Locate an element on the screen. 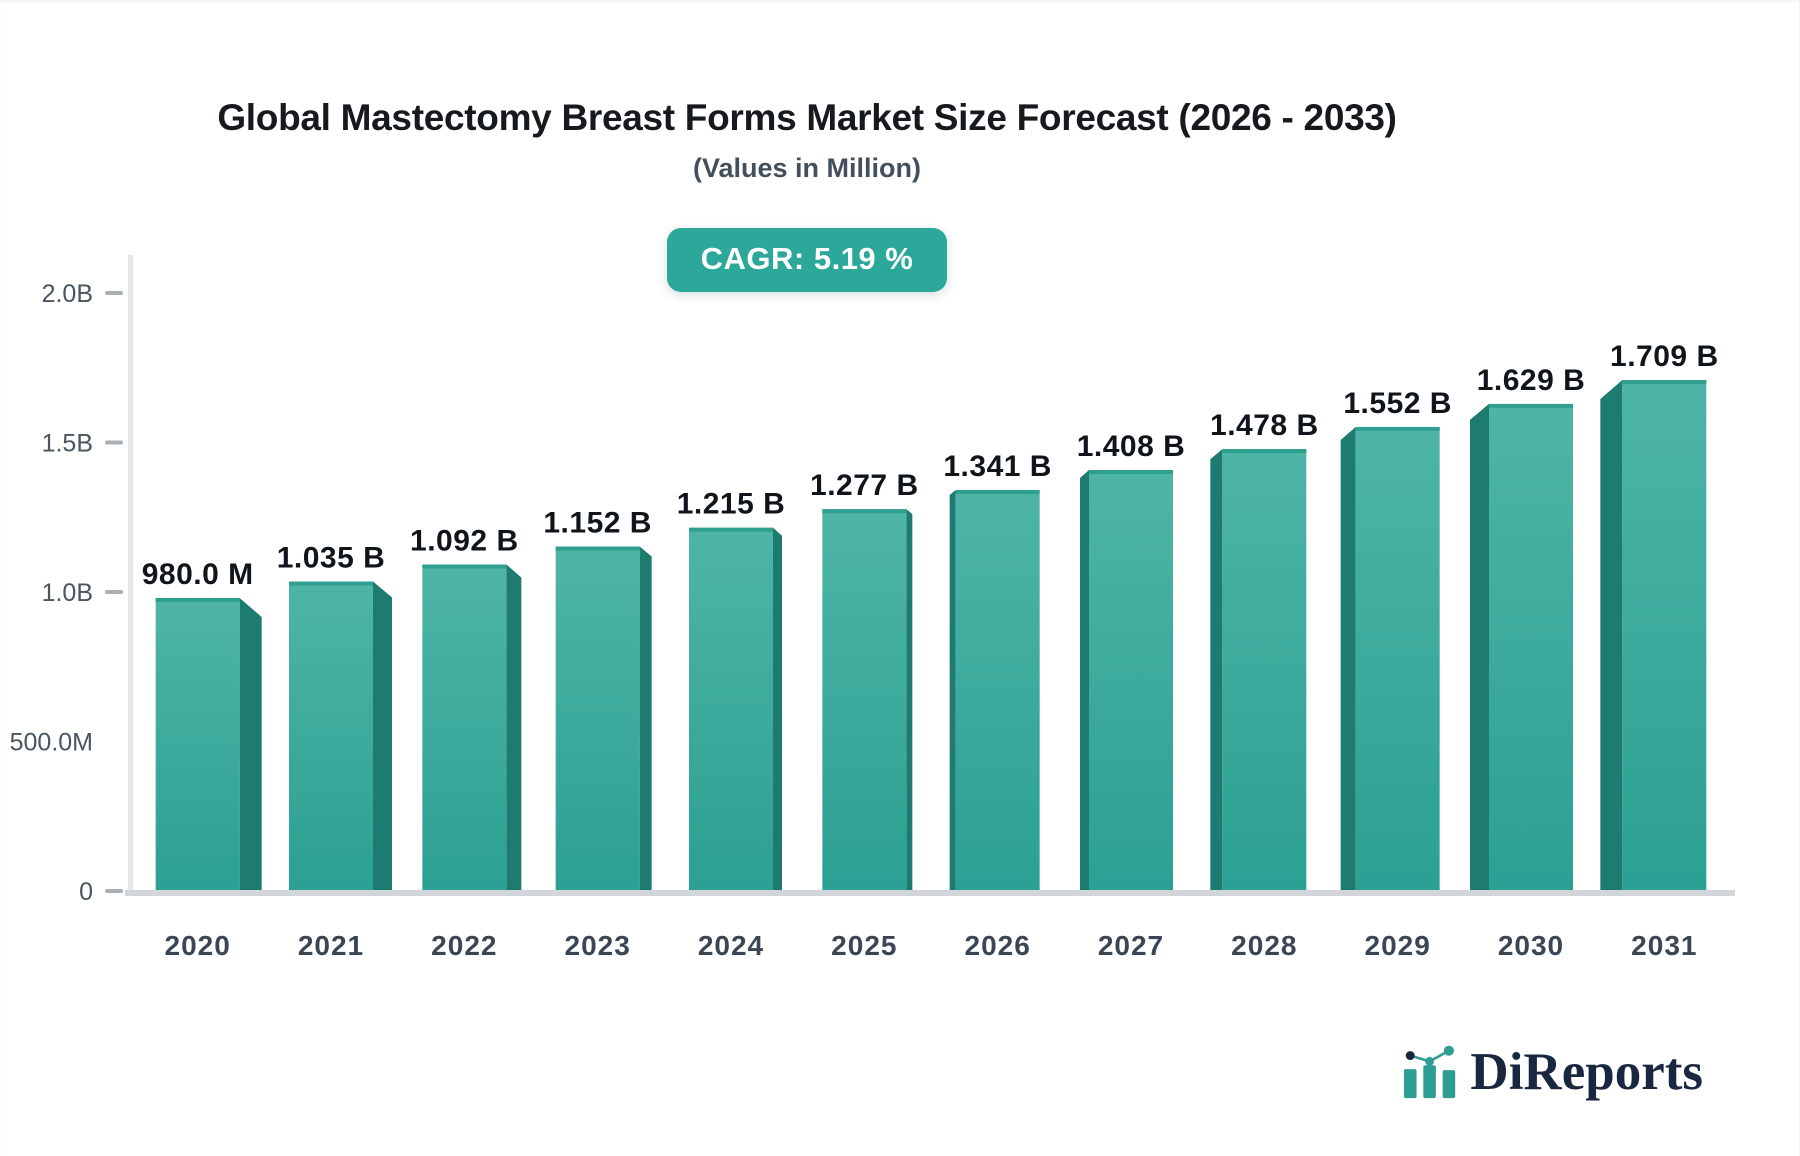  bar-group-2030: 1.629 B 2030 is located at coordinates (1527, 662).